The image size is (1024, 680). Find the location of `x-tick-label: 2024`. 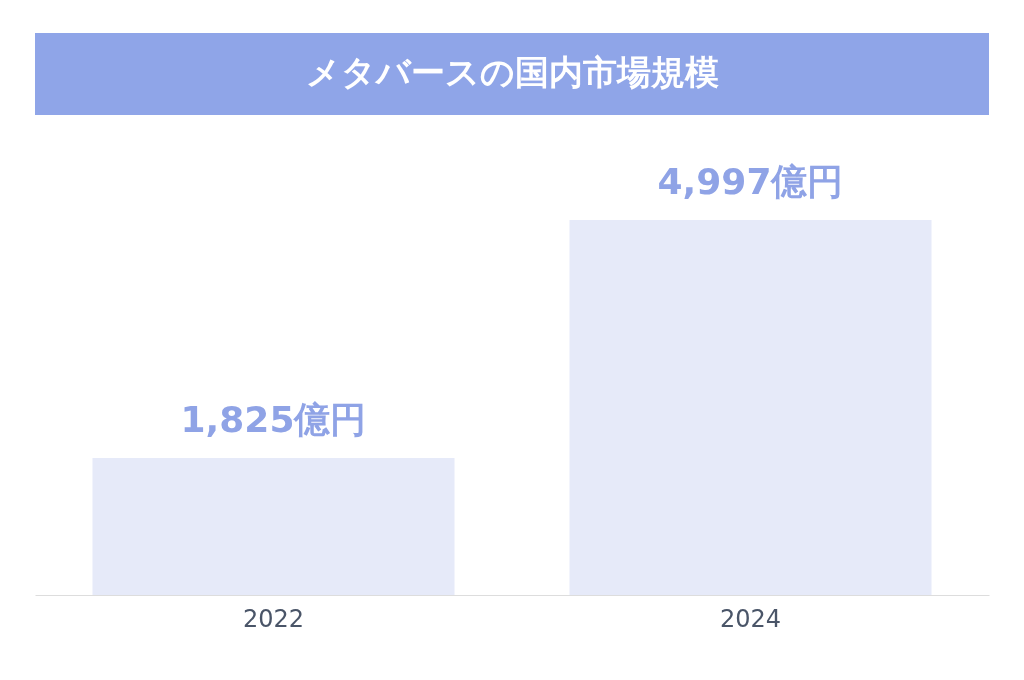

x-tick-label: 2024 is located at coordinates (750, 618).